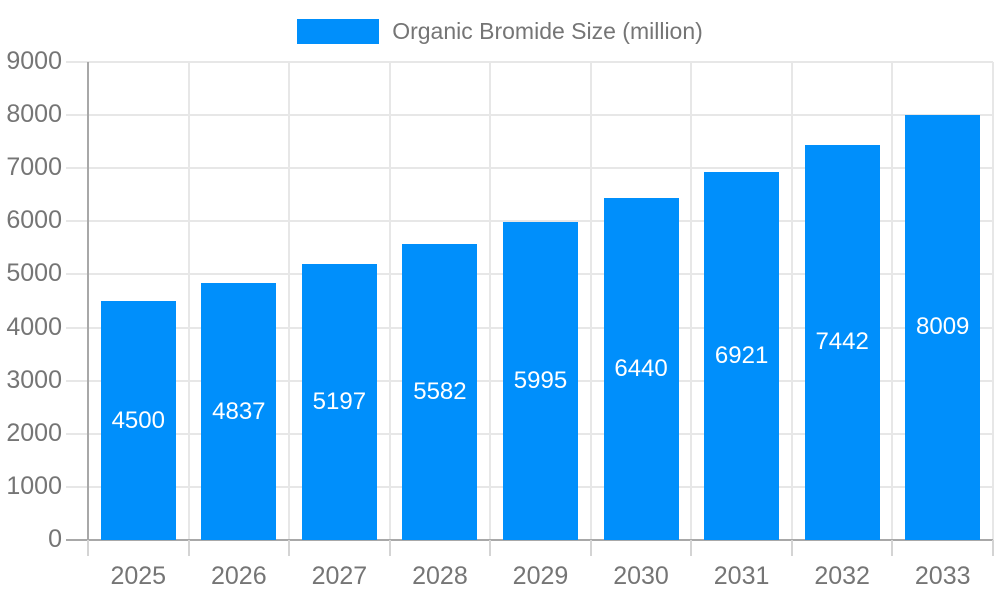  Describe the element at coordinates (641, 576) in the screenshot. I see `x-tick-label: 2030` at that location.